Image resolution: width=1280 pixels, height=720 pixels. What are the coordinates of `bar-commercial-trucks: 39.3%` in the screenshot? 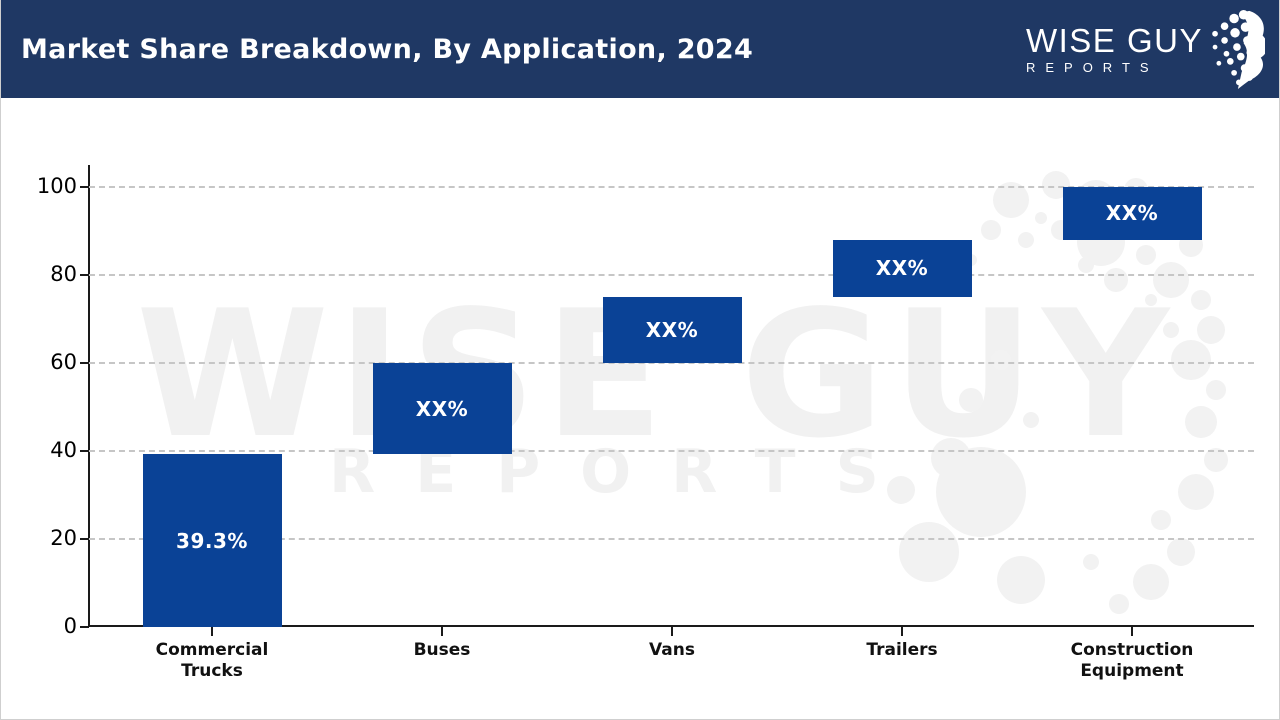 It's located at (212, 540).